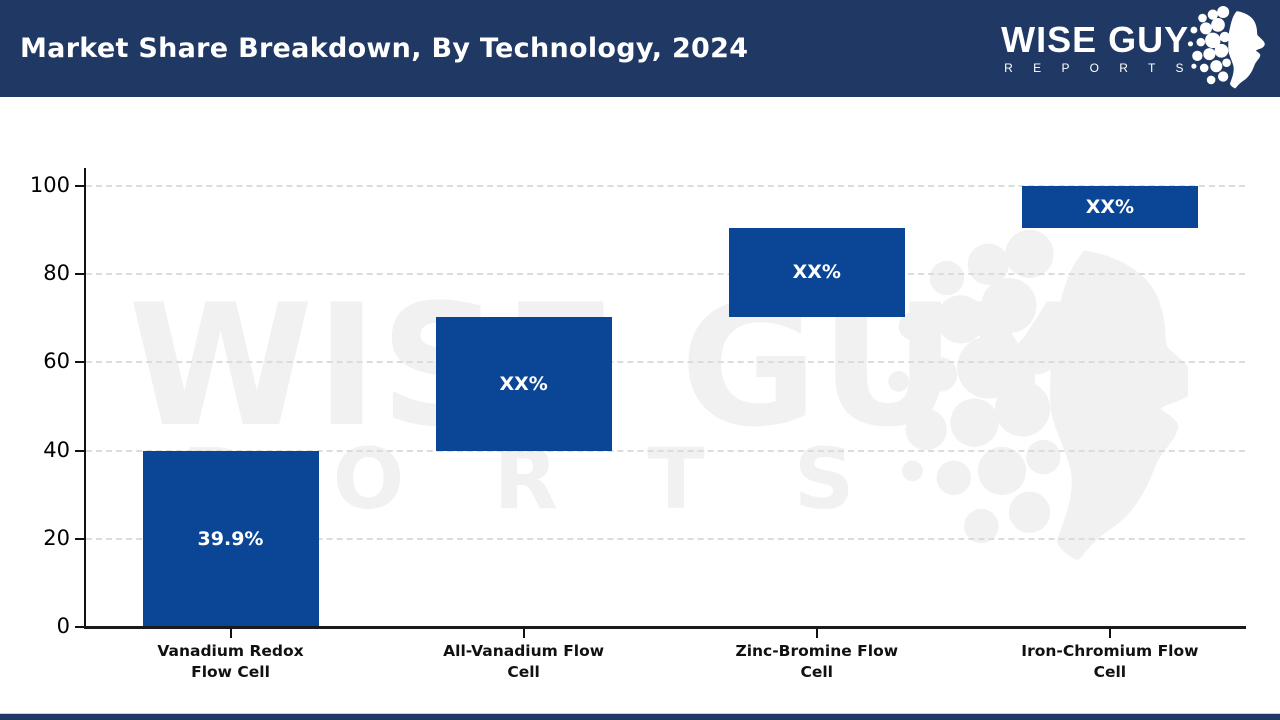 The width and height of the screenshot is (1280, 720). Describe the element at coordinates (230, 661) in the screenshot. I see `x-tick-label: Vanadium Redox Flow Cell` at that location.